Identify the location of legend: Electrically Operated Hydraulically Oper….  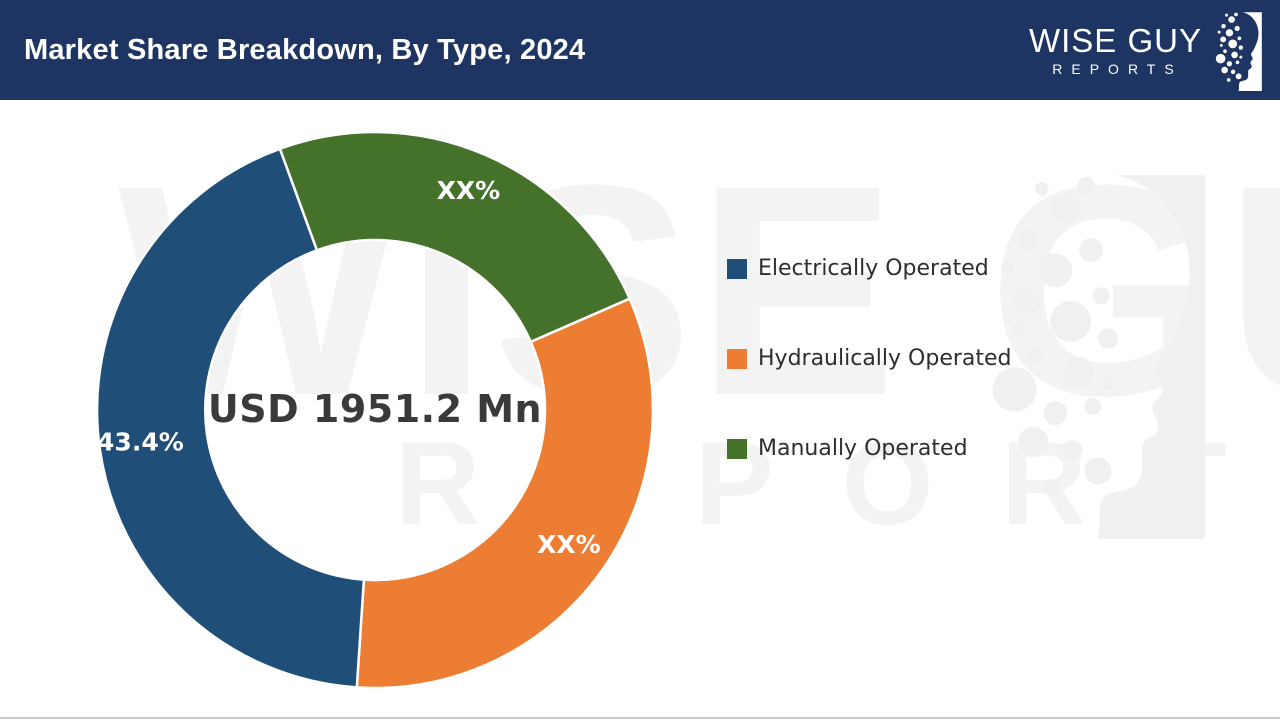
(869, 359).